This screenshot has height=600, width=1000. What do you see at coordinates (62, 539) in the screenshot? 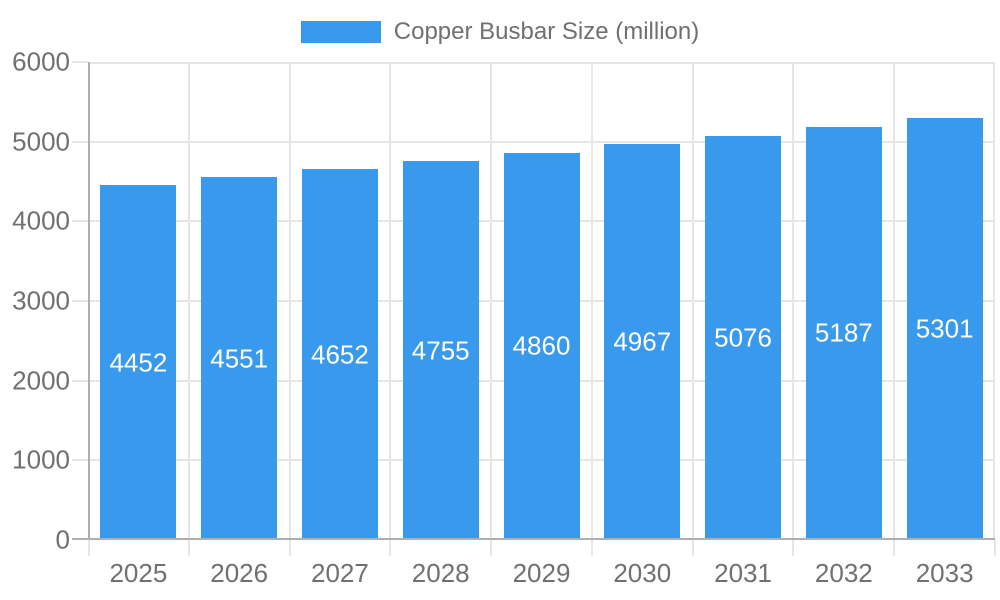
I see `y-tick-label: 0` at bounding box center [62, 539].